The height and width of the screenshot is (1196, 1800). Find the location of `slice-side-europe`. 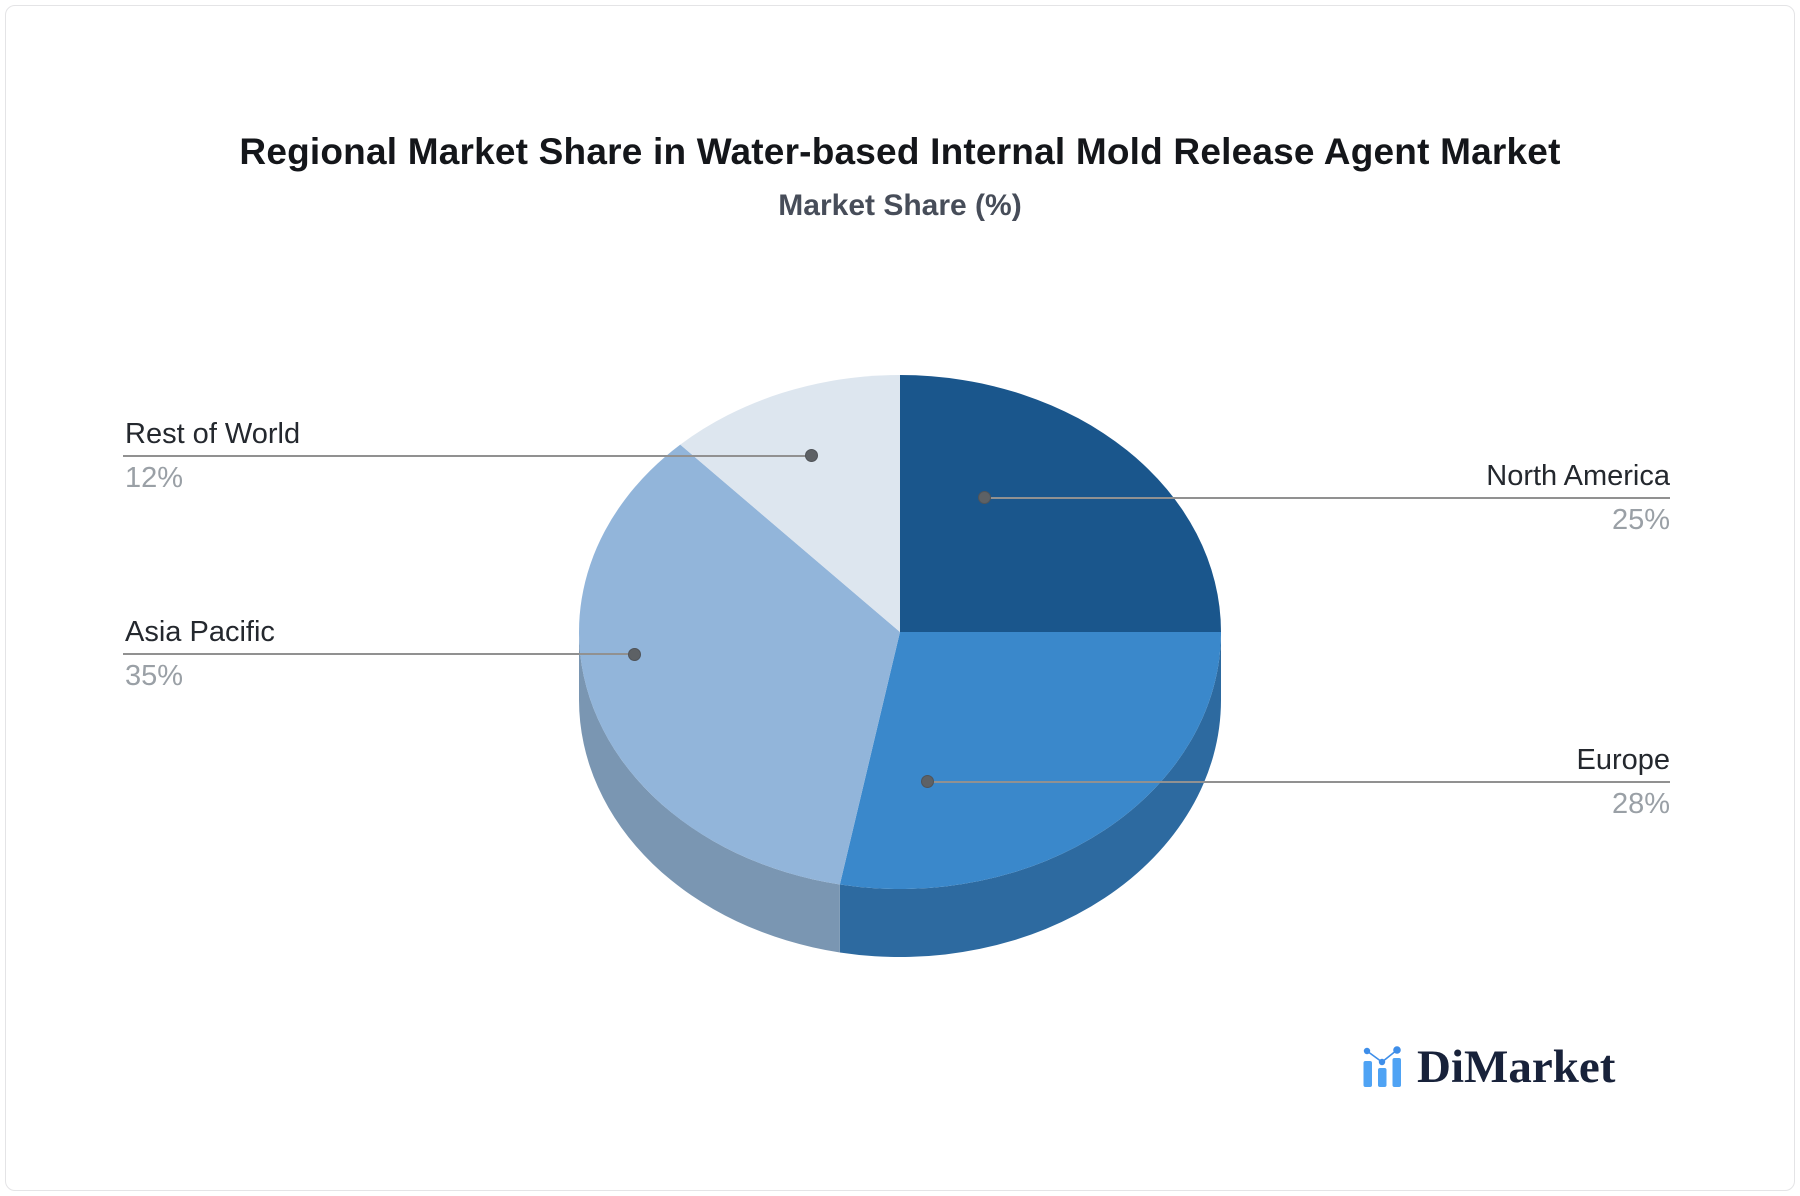

slice-side-europe is located at coordinates (1030, 795).